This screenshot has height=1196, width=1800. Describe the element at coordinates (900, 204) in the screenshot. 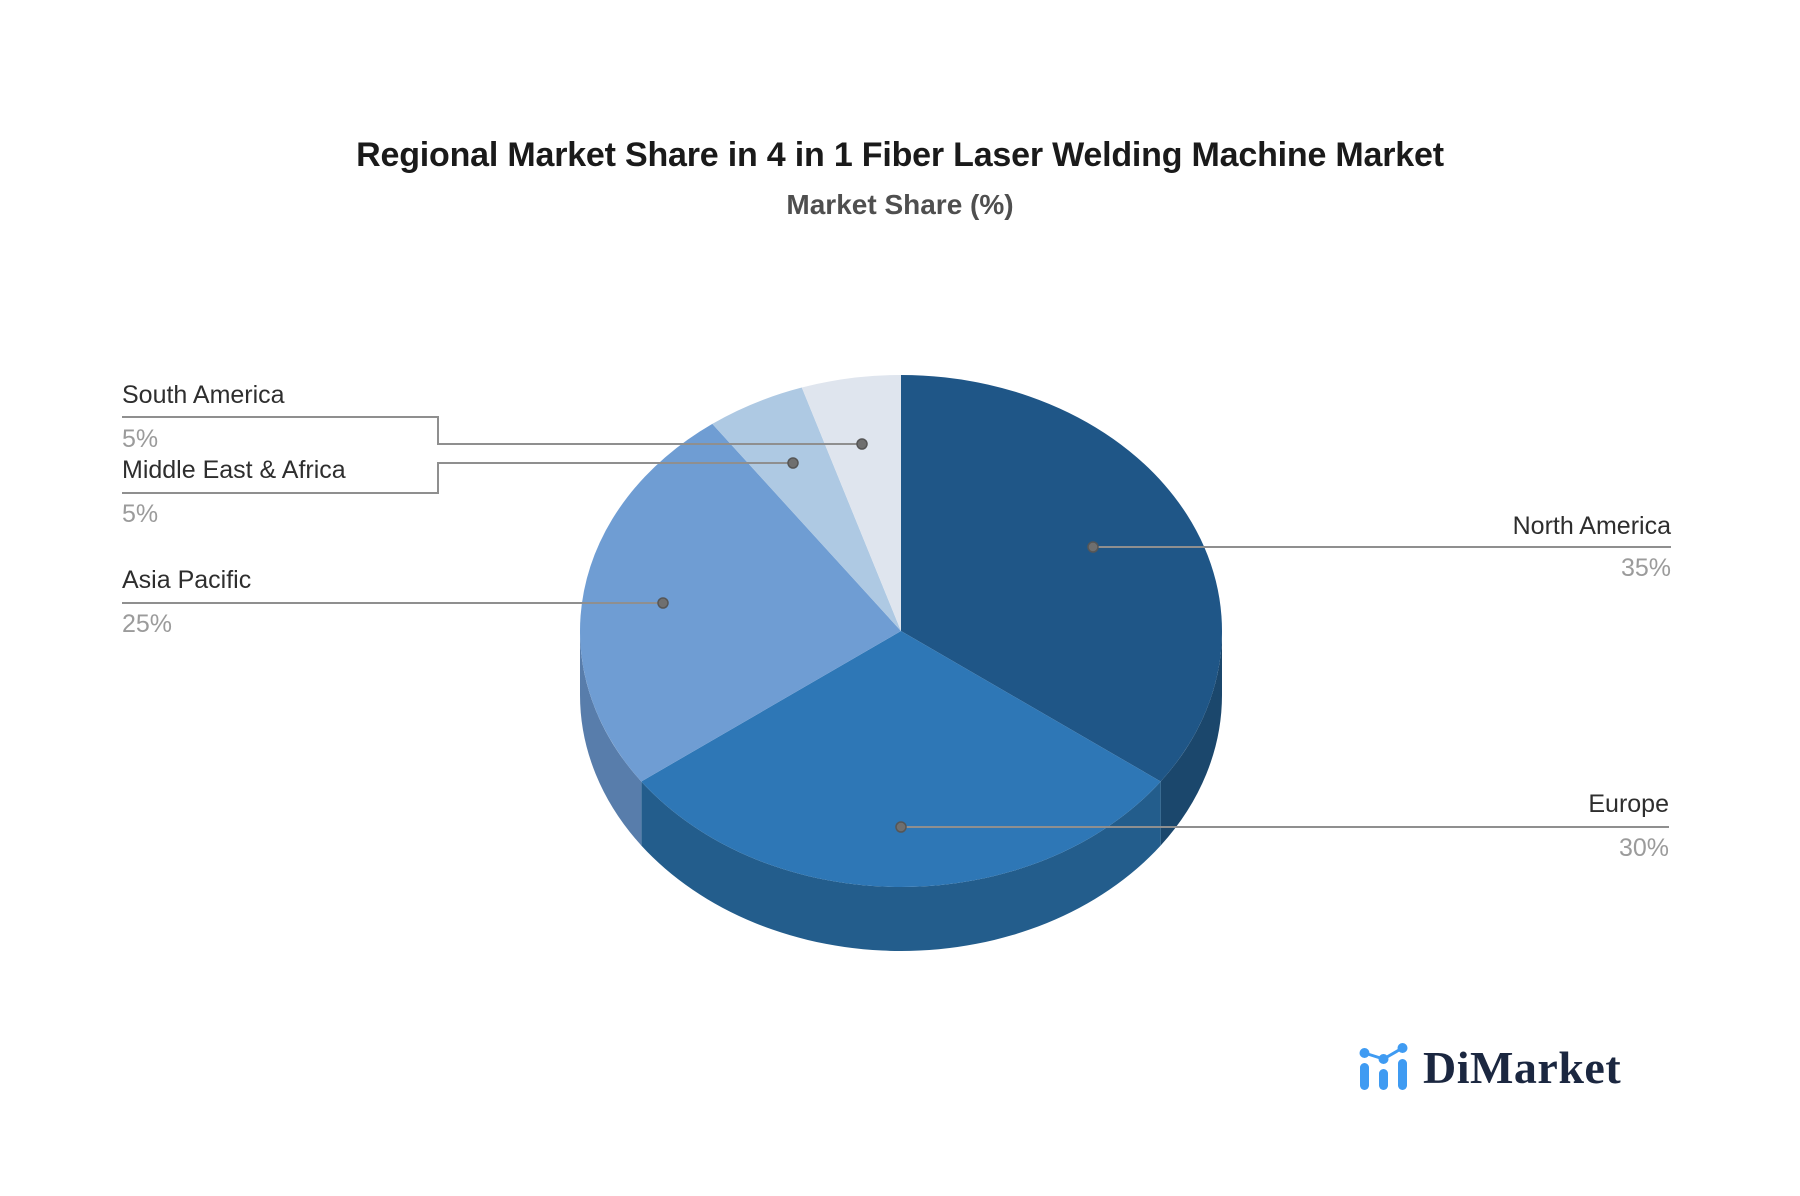

I see `chart-subtitle: Market Share (%)` at that location.